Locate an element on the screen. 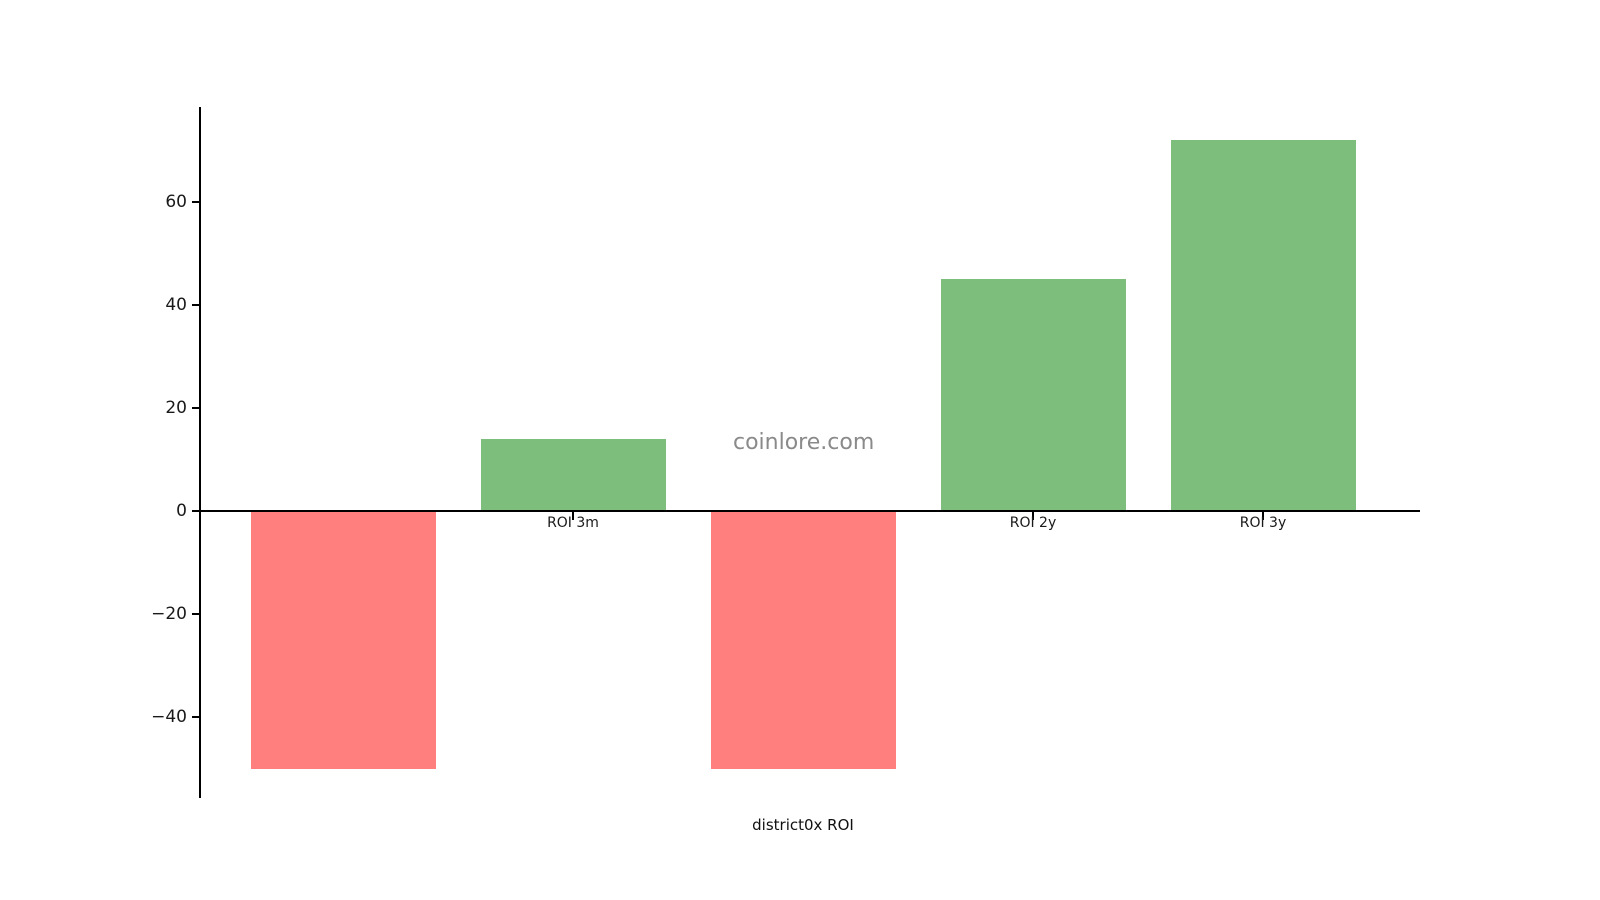 The width and height of the screenshot is (1600, 900). y-tick-label: 60 is located at coordinates (176, 202).